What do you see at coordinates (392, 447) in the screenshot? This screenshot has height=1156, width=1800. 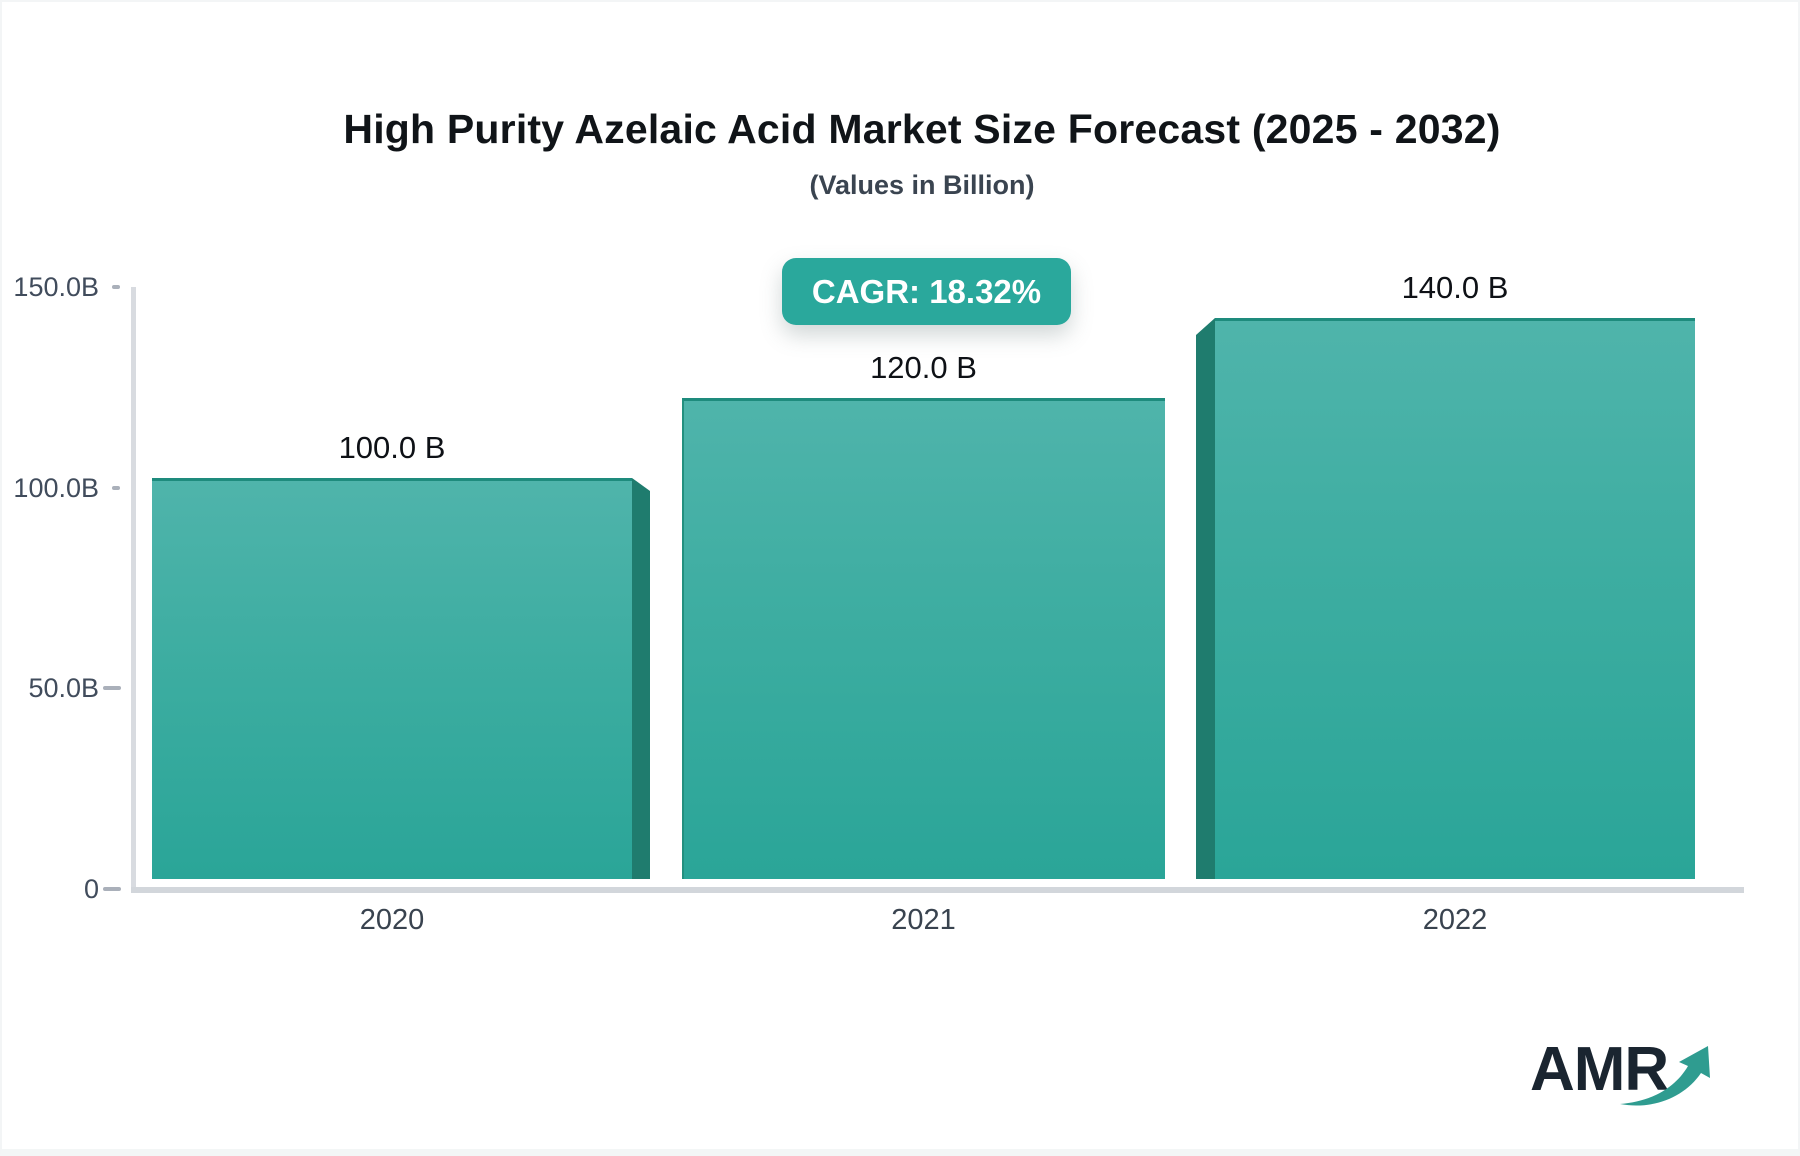 I see `bar-value-label-2020: 100.0 B` at bounding box center [392, 447].